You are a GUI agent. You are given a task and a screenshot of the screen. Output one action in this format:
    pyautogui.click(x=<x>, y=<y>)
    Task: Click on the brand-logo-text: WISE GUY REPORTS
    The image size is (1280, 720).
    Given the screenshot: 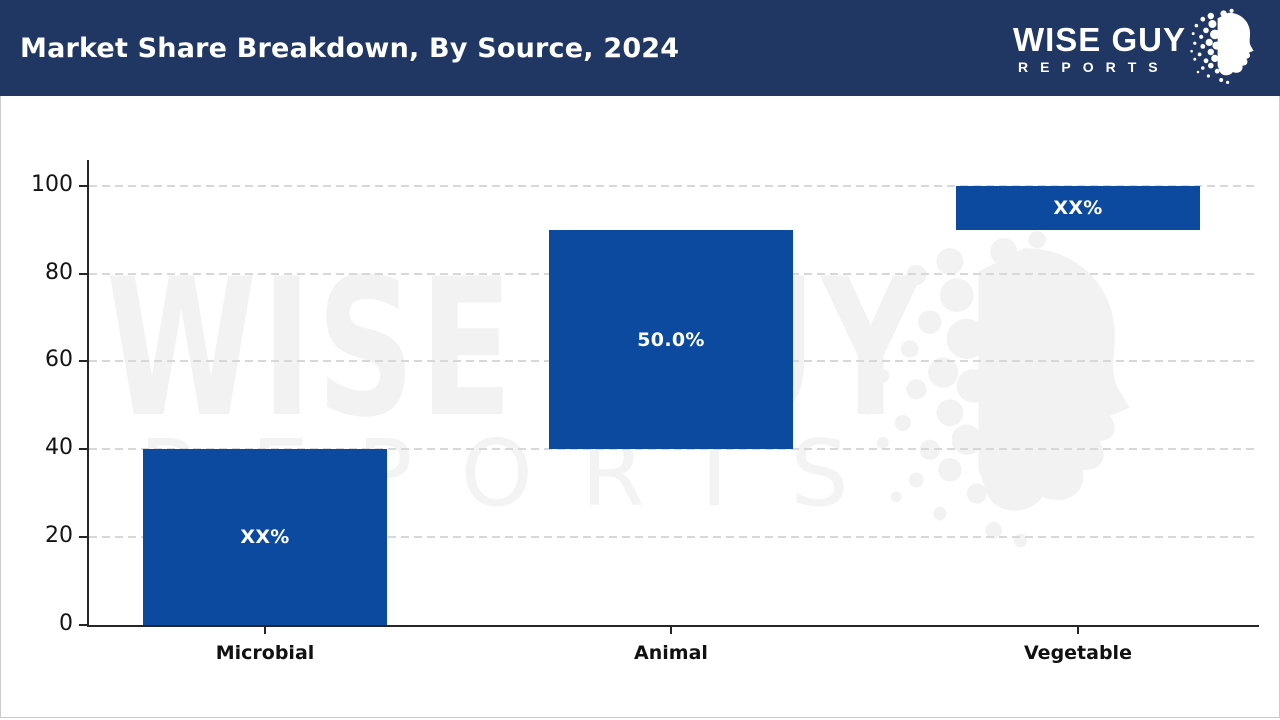 What is the action you would take?
    pyautogui.click(x=1099, y=48)
    